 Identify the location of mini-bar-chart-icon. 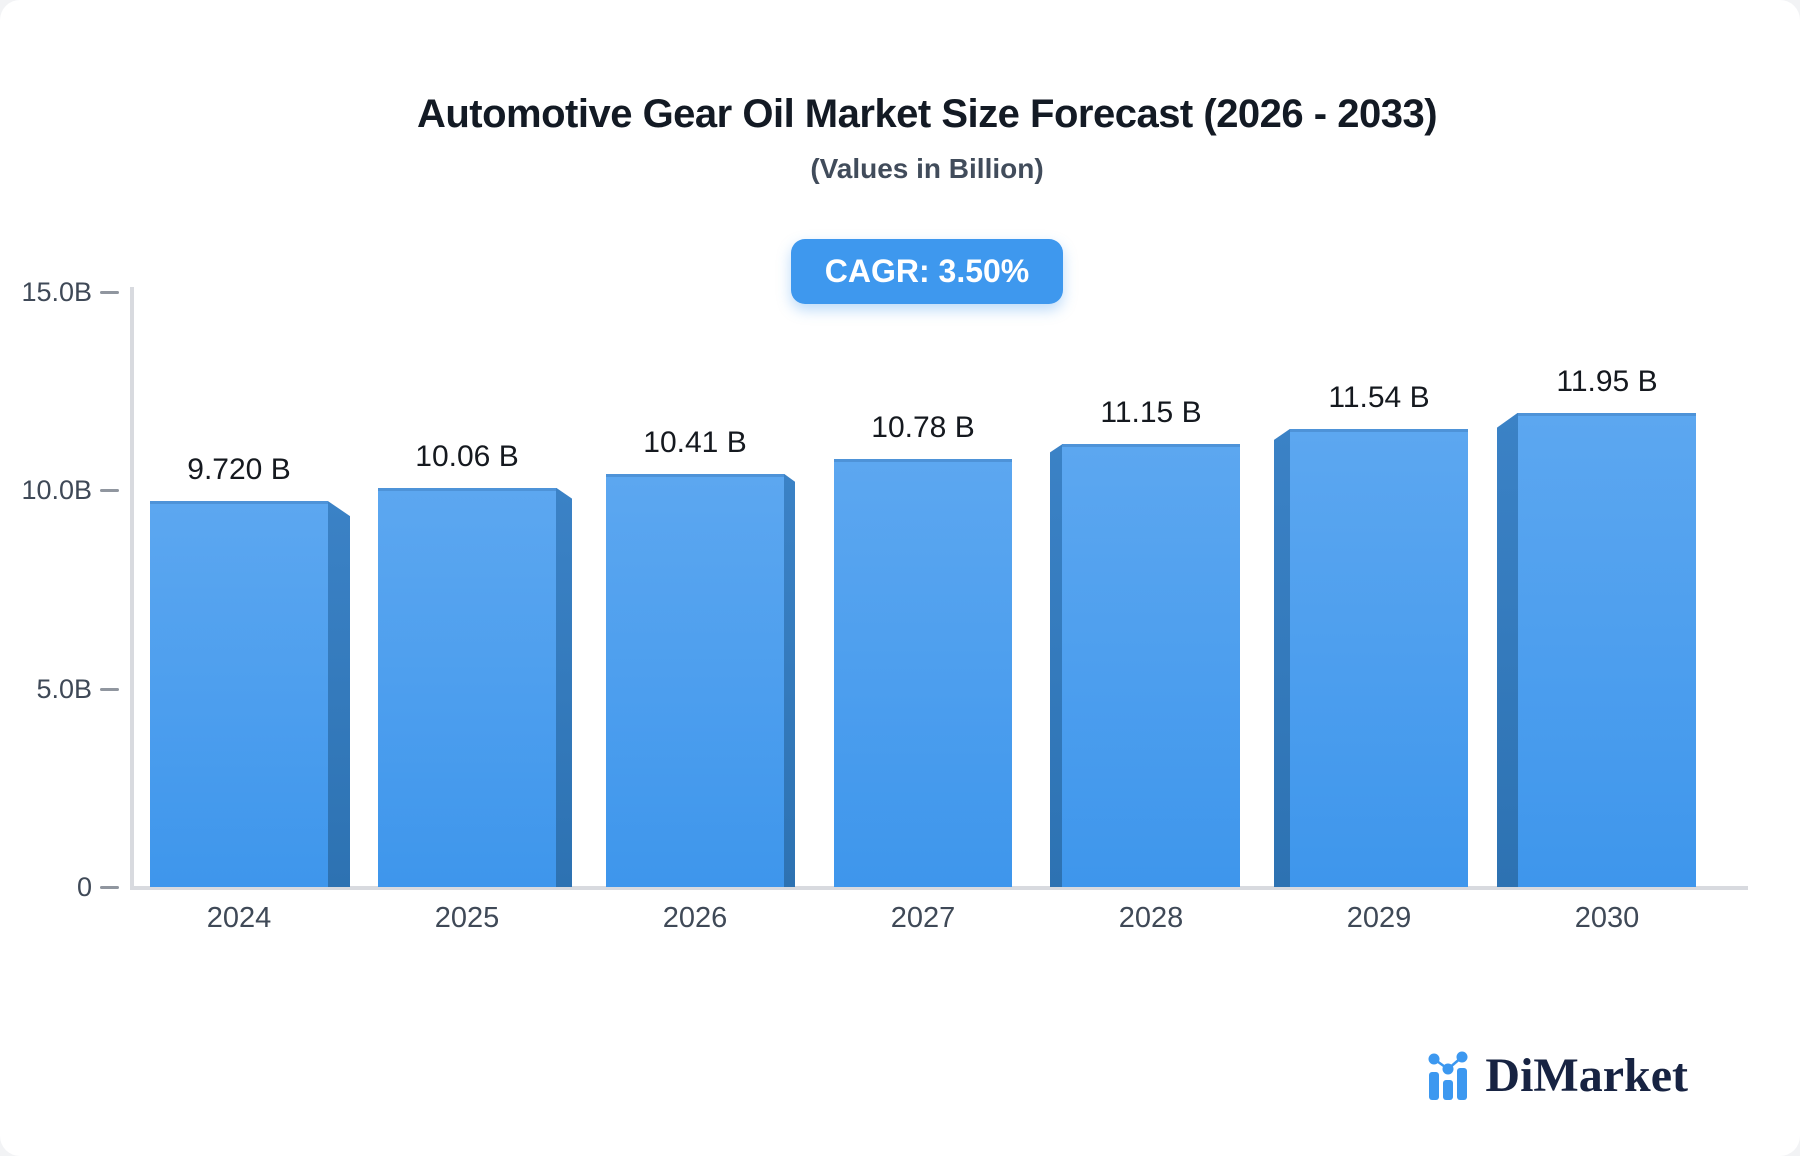
(1448, 1075).